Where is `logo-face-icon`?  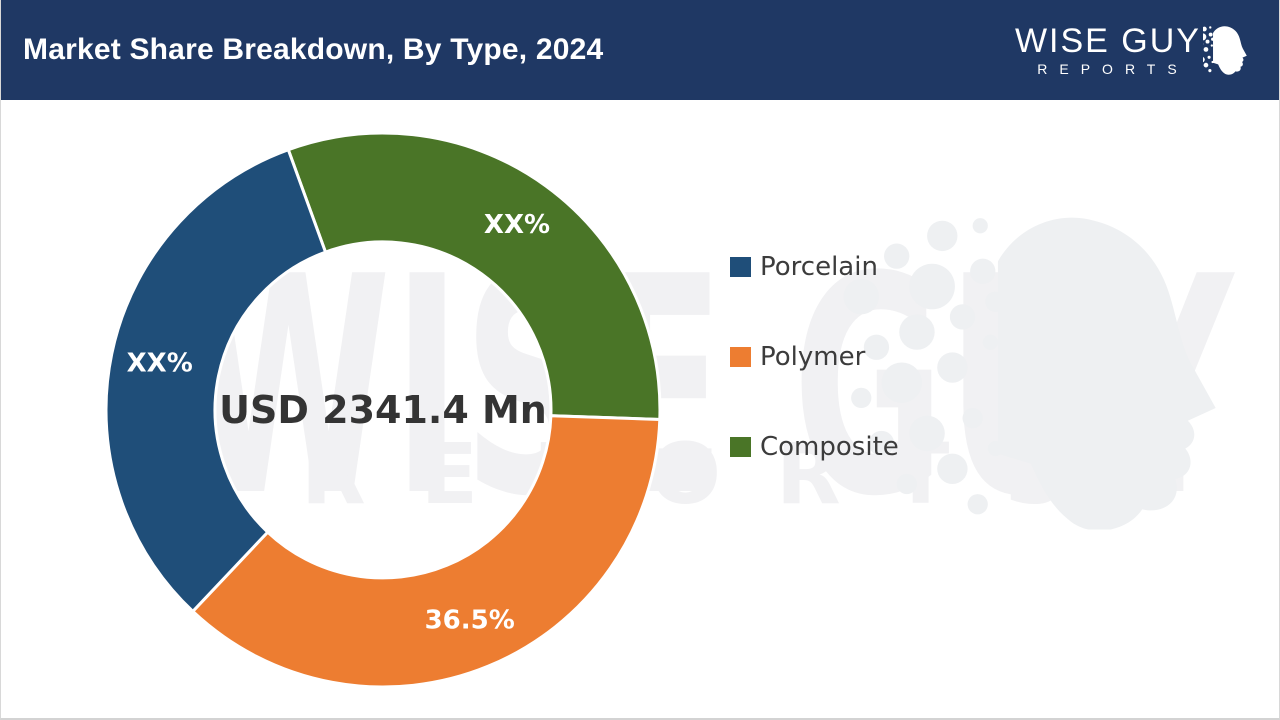 logo-face-icon is located at coordinates (1234, 50).